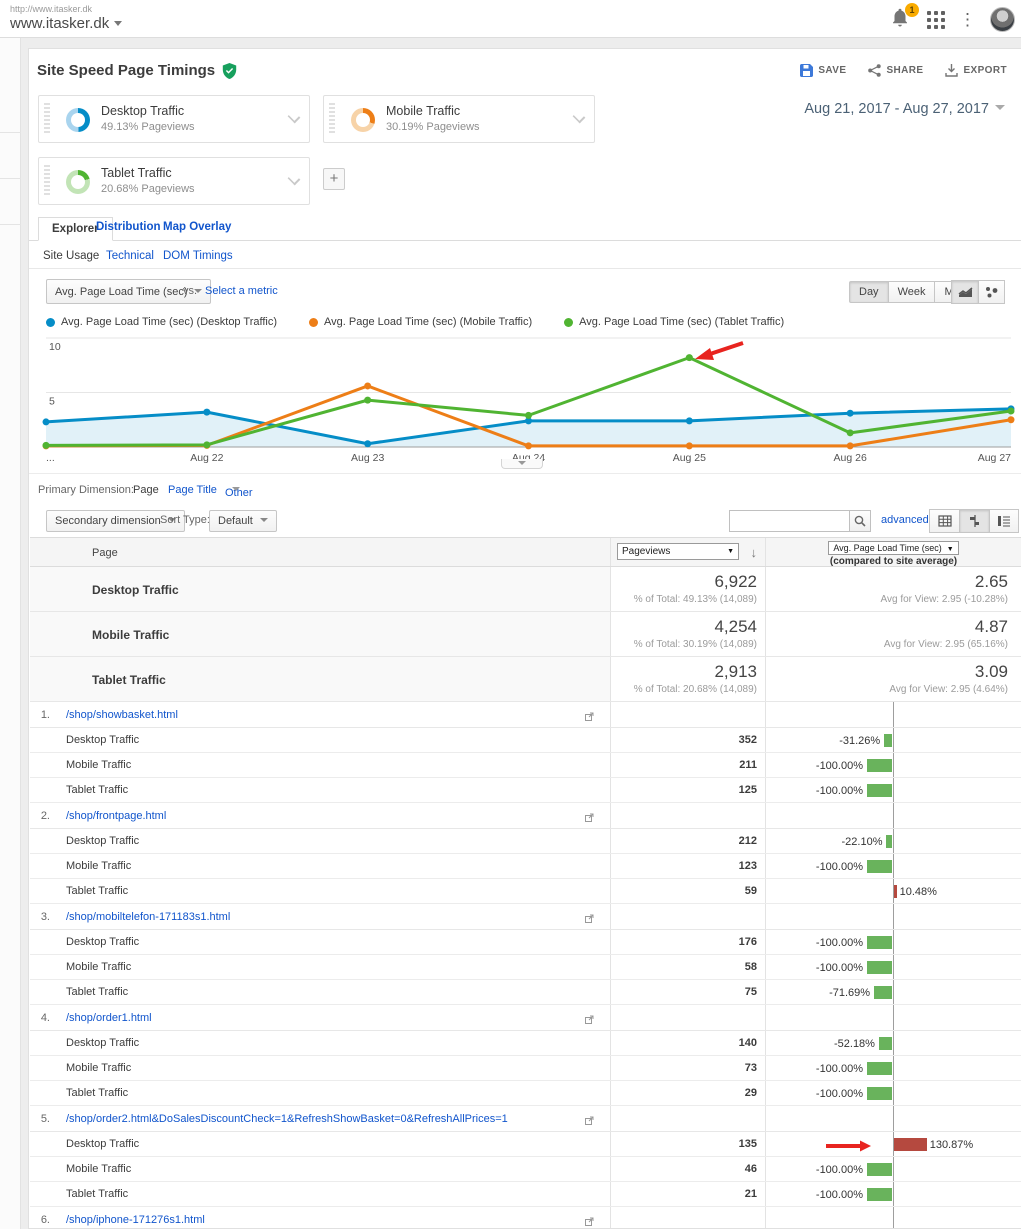 The width and height of the screenshot is (1021, 1229). I want to click on pageviews-percent-of-total: % of Total: 20.68% (14,089), so click(695, 689).